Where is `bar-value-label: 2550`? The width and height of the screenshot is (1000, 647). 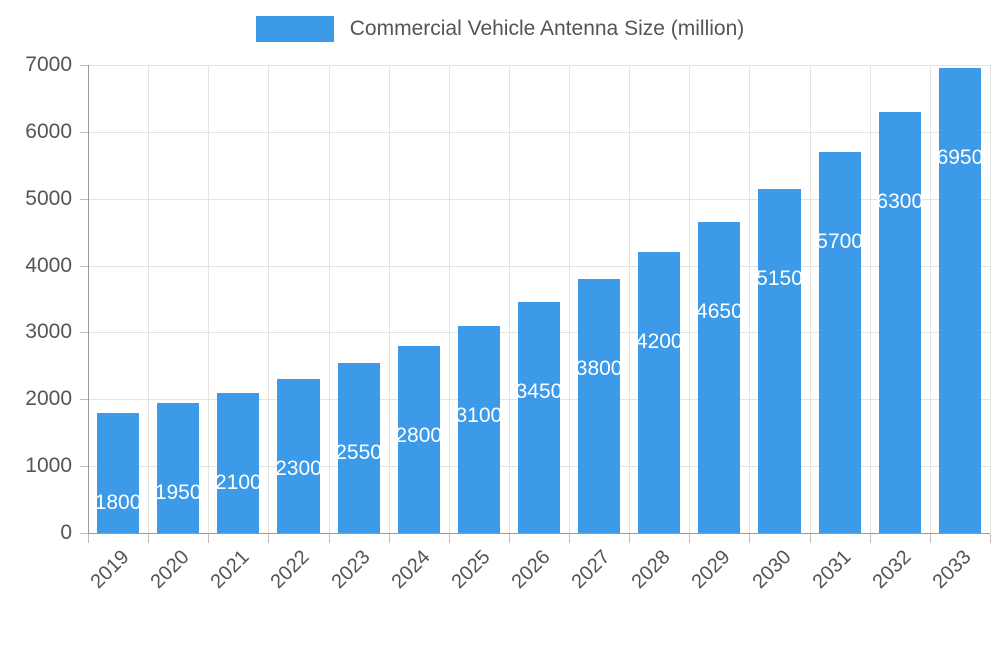 bar-value-label: 2550 is located at coordinates (358, 452).